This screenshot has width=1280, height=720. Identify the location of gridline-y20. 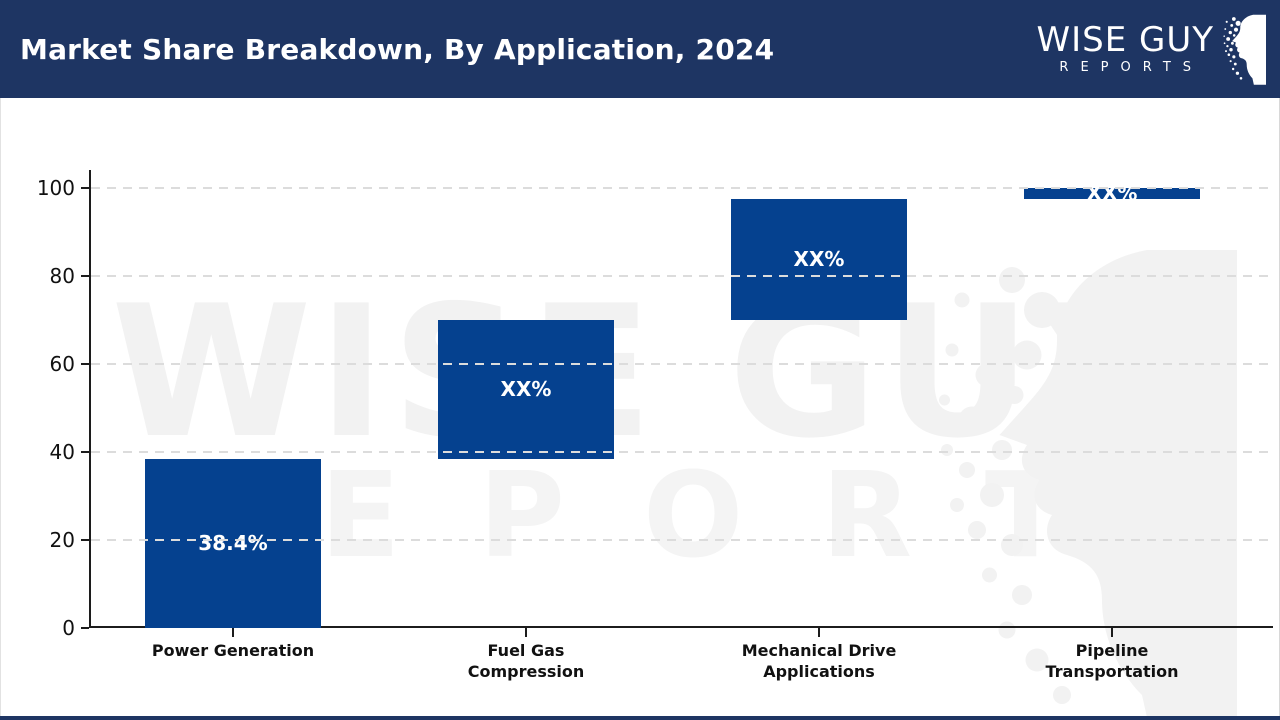
(682, 539).